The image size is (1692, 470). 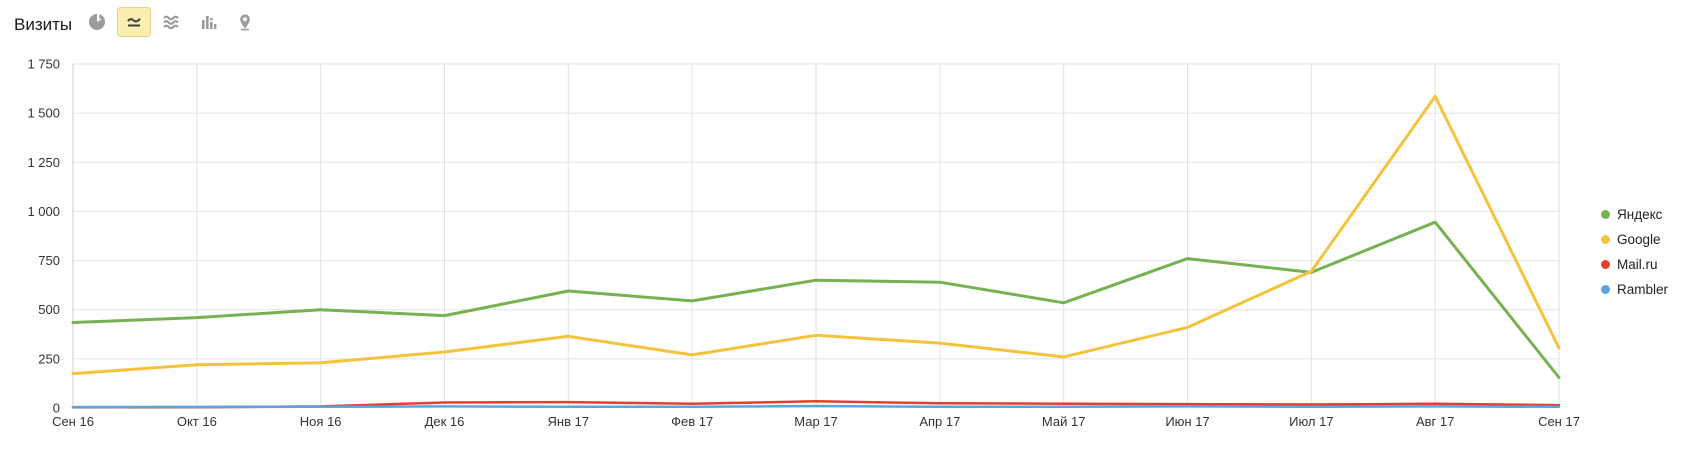 I want to click on legend-item-mailru: Mail.ru, so click(x=1634, y=264).